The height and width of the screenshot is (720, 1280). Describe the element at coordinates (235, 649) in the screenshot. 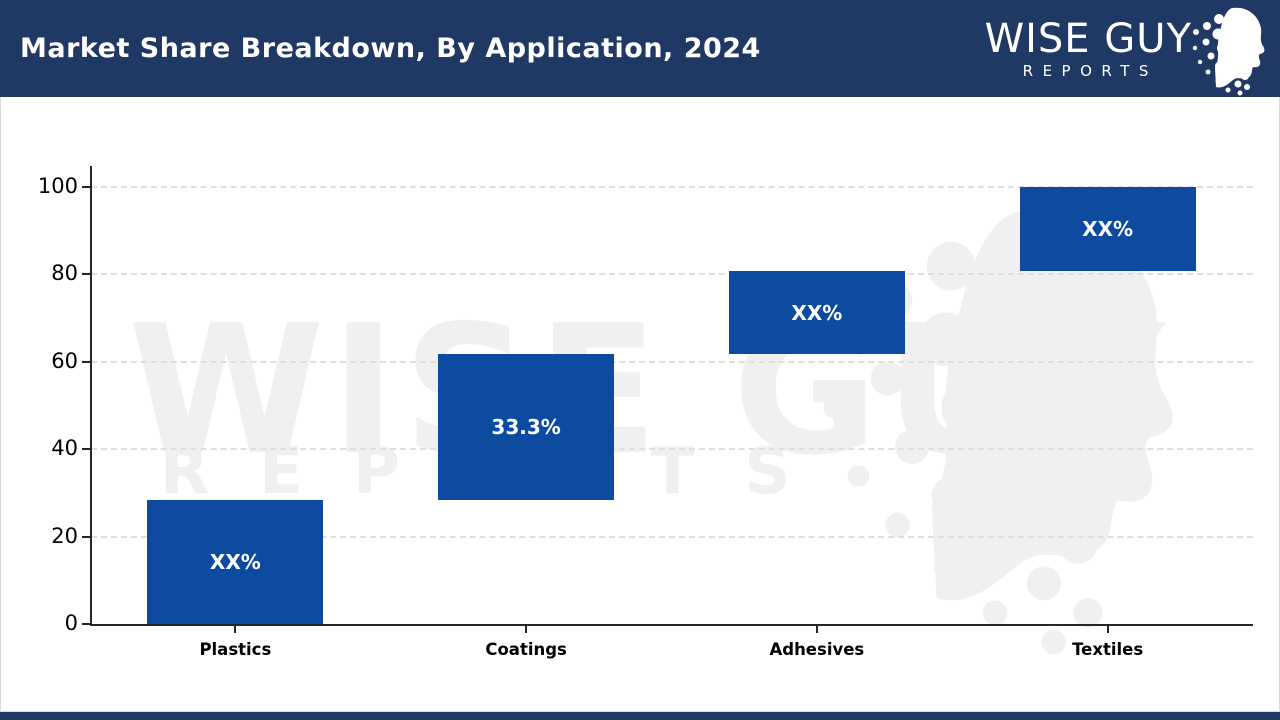

I see `category-label: Plastics` at that location.